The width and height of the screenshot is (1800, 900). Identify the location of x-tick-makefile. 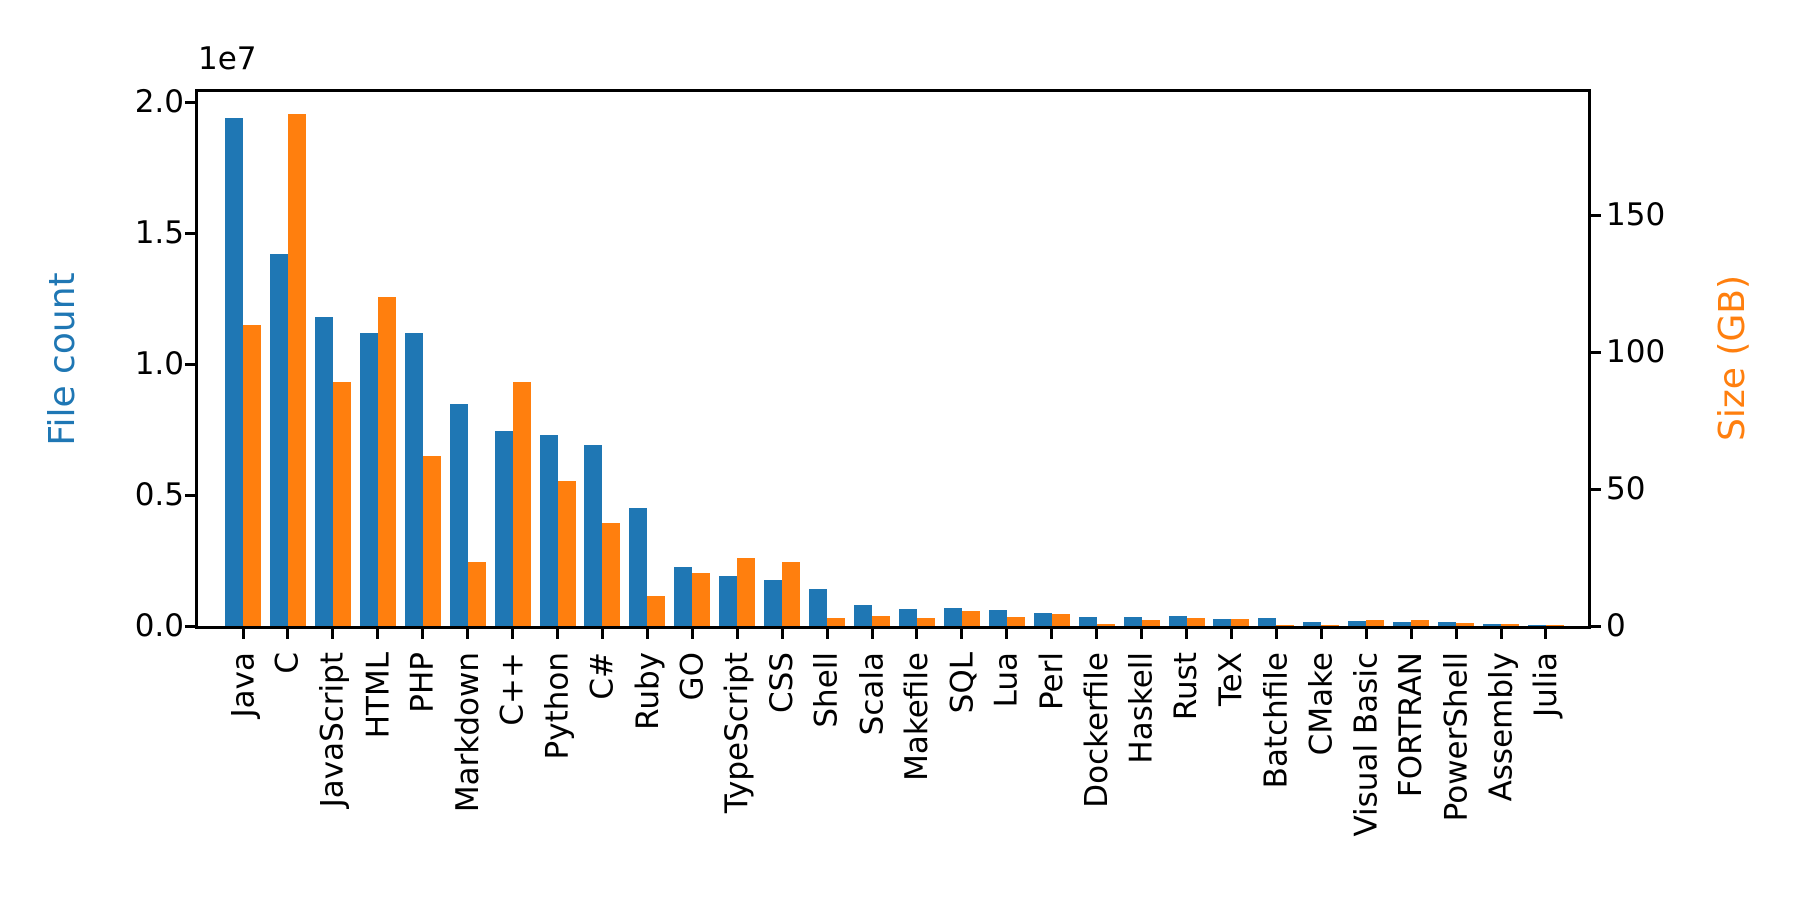
(917, 633).